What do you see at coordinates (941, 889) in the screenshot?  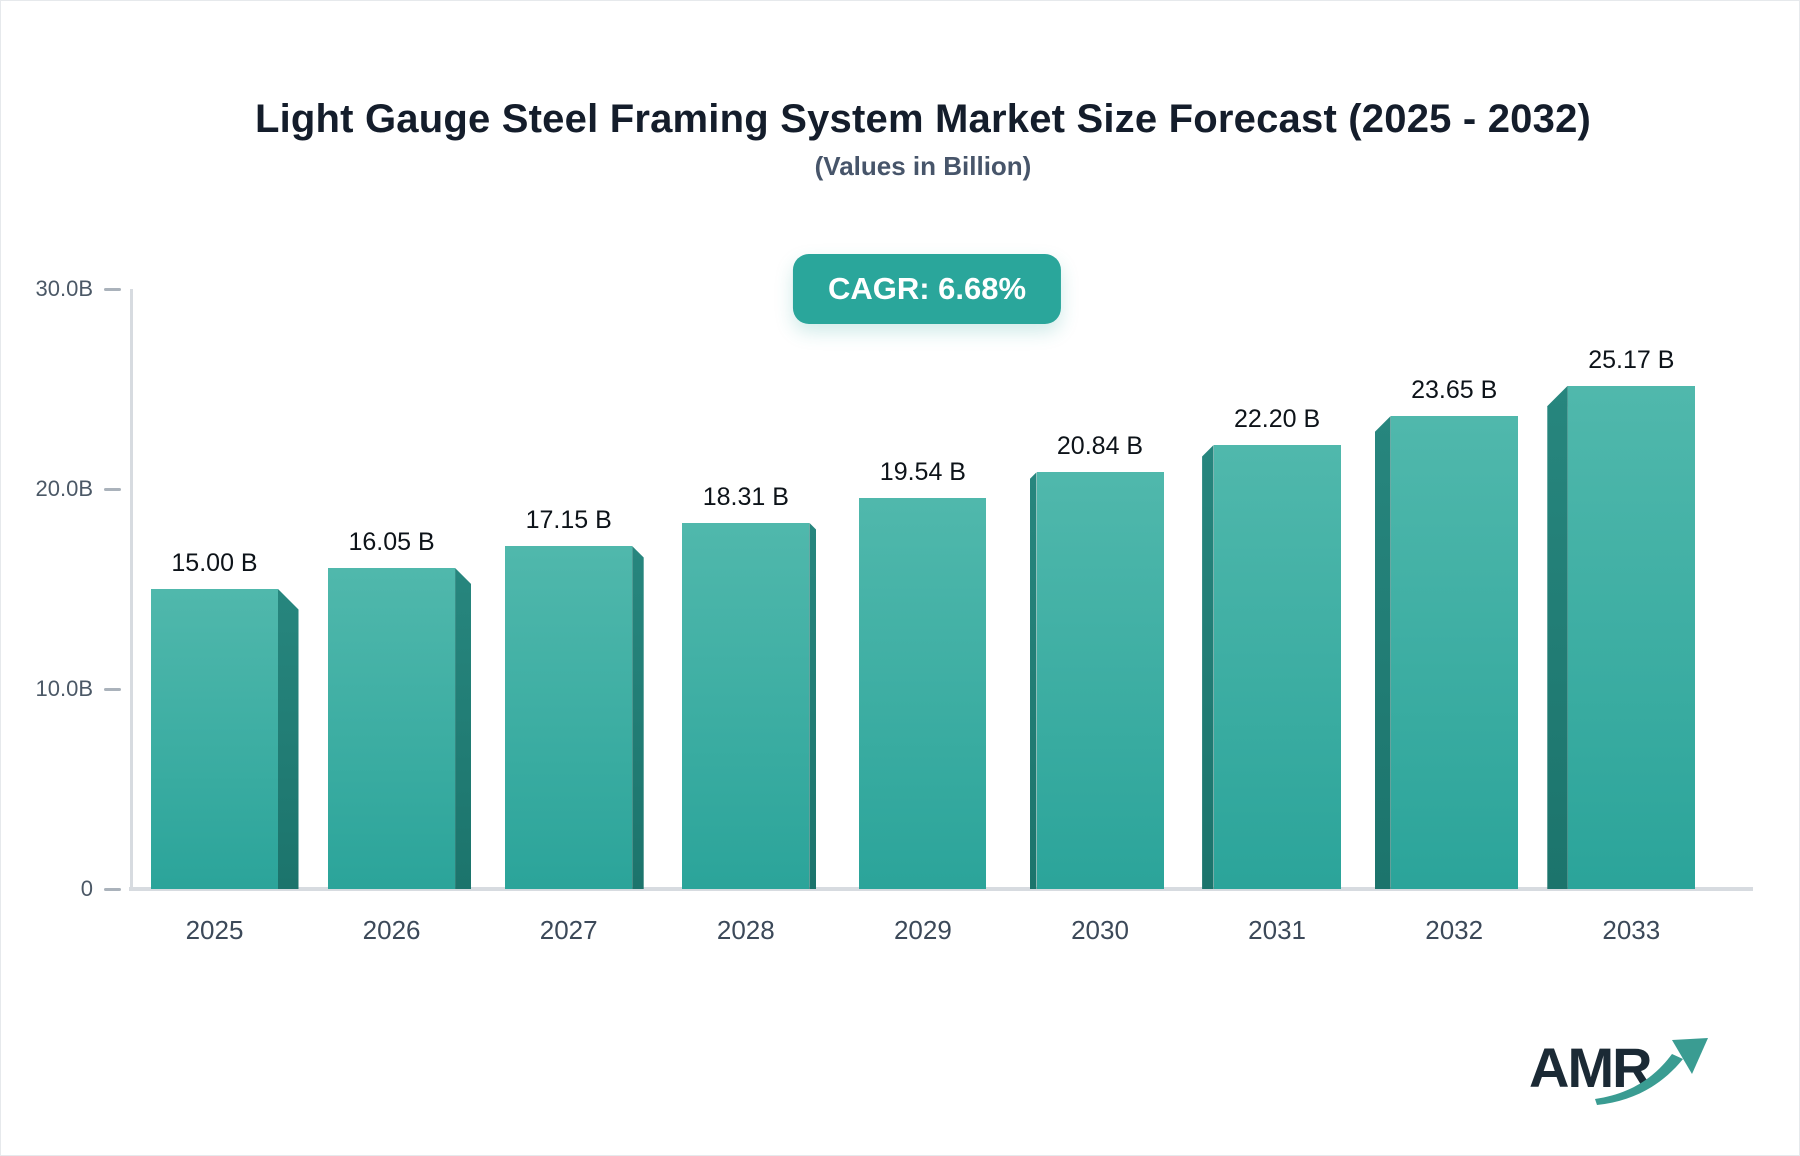 I see `x-axis-line` at bounding box center [941, 889].